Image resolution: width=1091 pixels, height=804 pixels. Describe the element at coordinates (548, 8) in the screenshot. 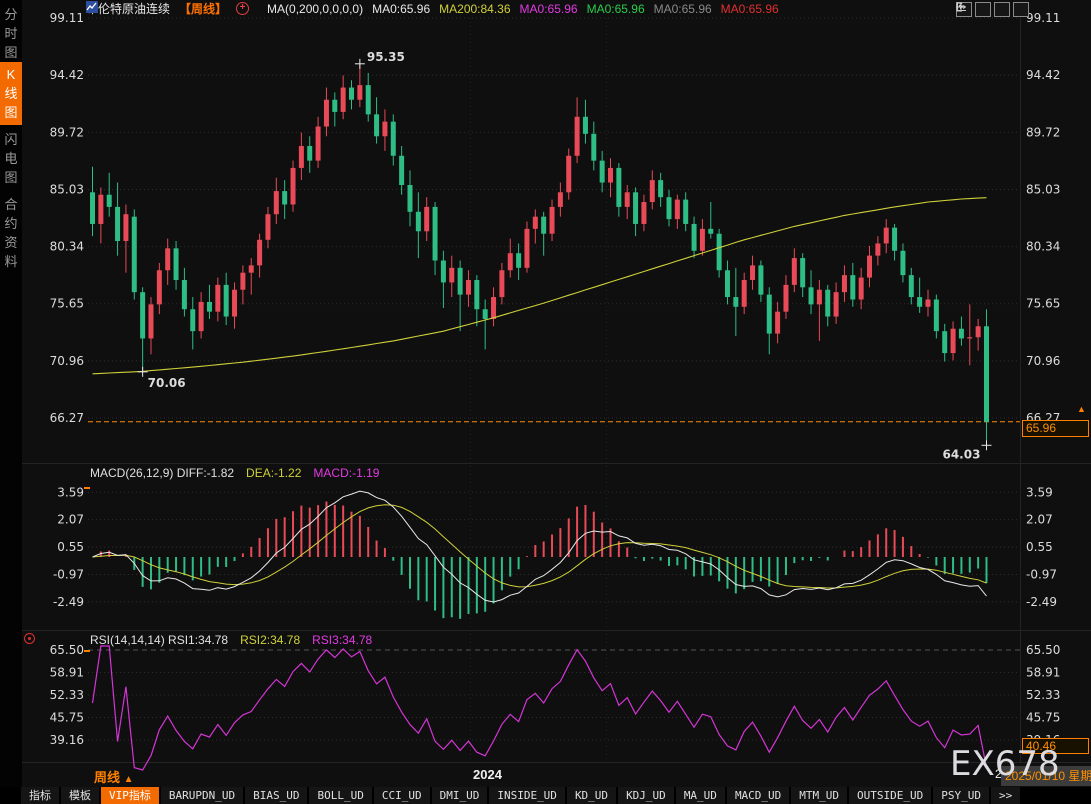

I see `ma-value-2: MA0:65.96` at that location.